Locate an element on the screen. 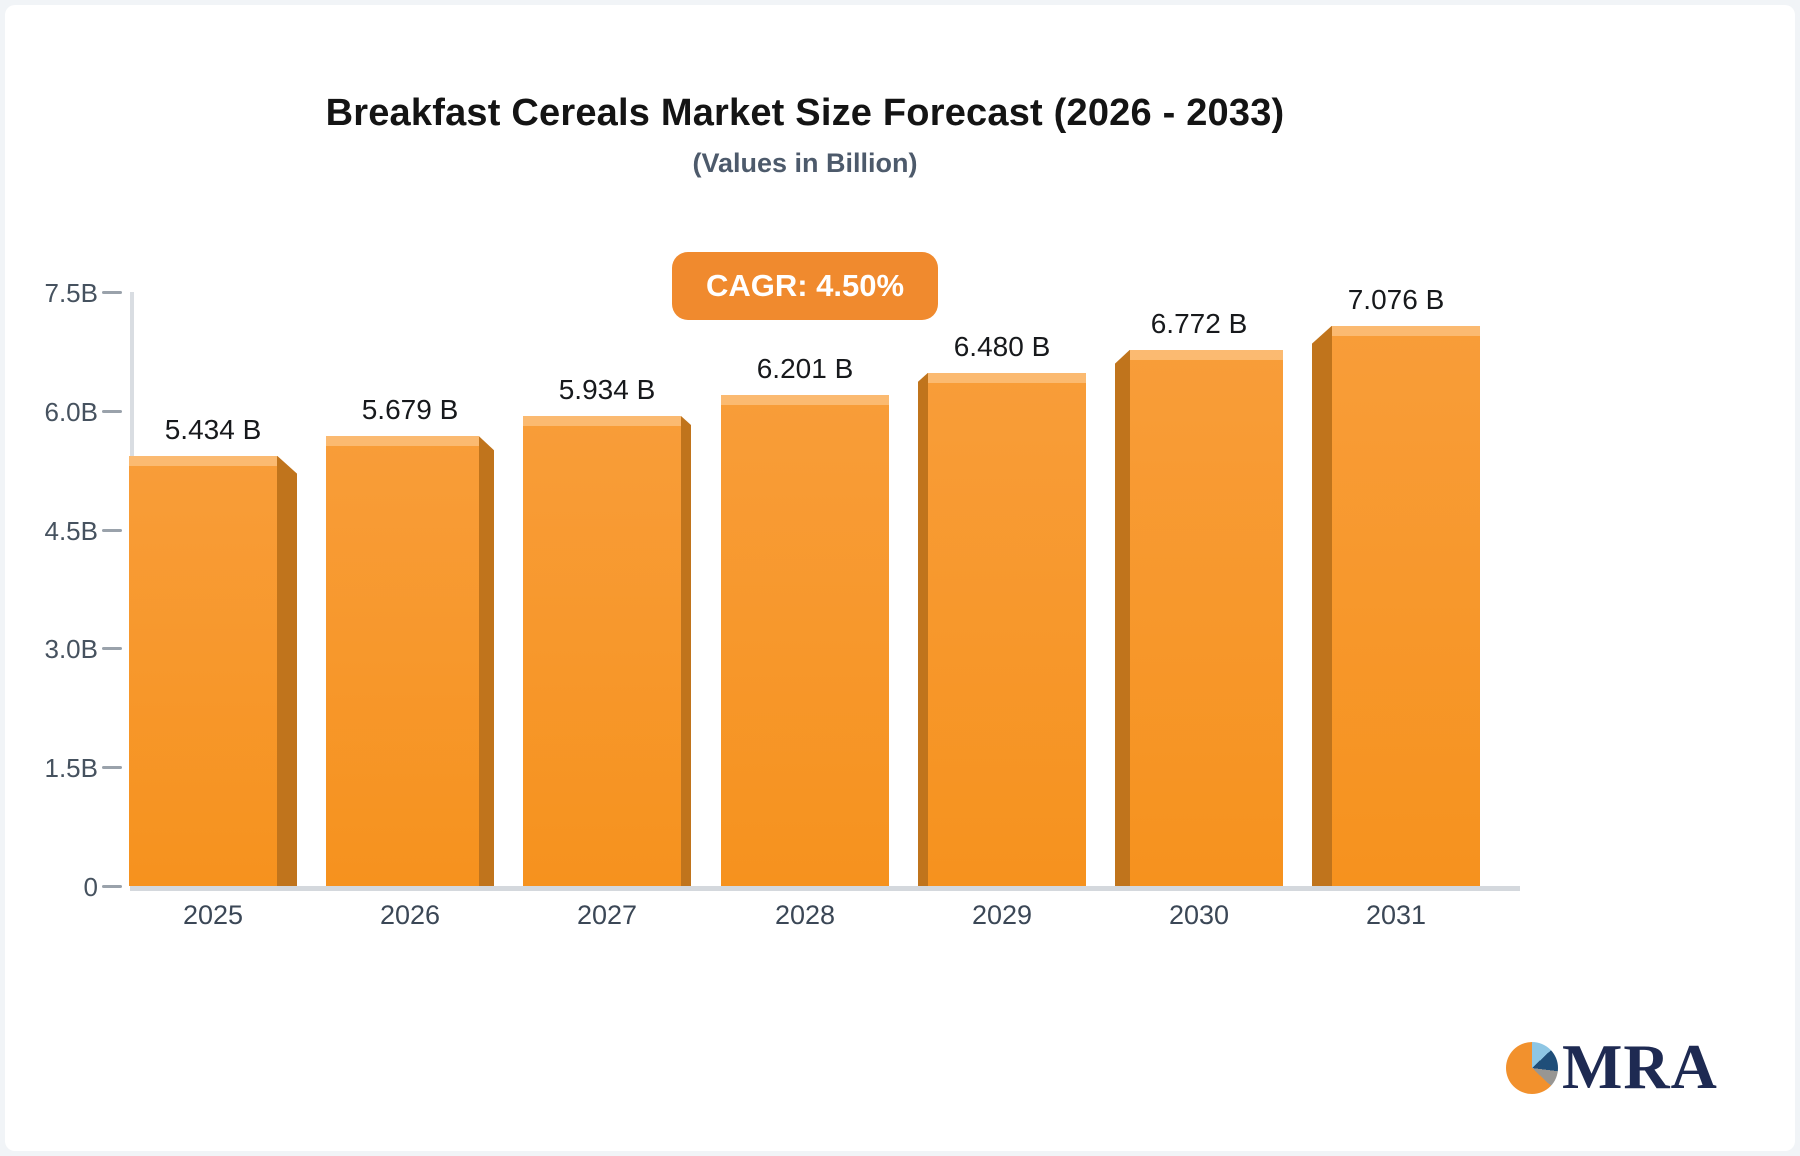 The width and height of the screenshot is (1800, 1156). bar-value-label: 5.434 B is located at coordinates (213, 429).